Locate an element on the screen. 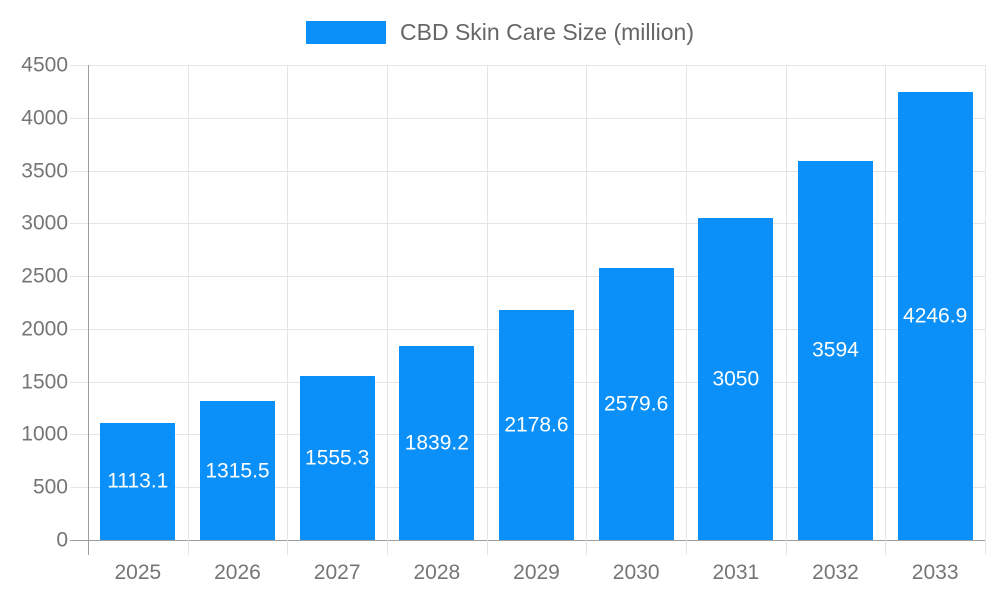  bar-value-label: 2178.6 is located at coordinates (536, 425).